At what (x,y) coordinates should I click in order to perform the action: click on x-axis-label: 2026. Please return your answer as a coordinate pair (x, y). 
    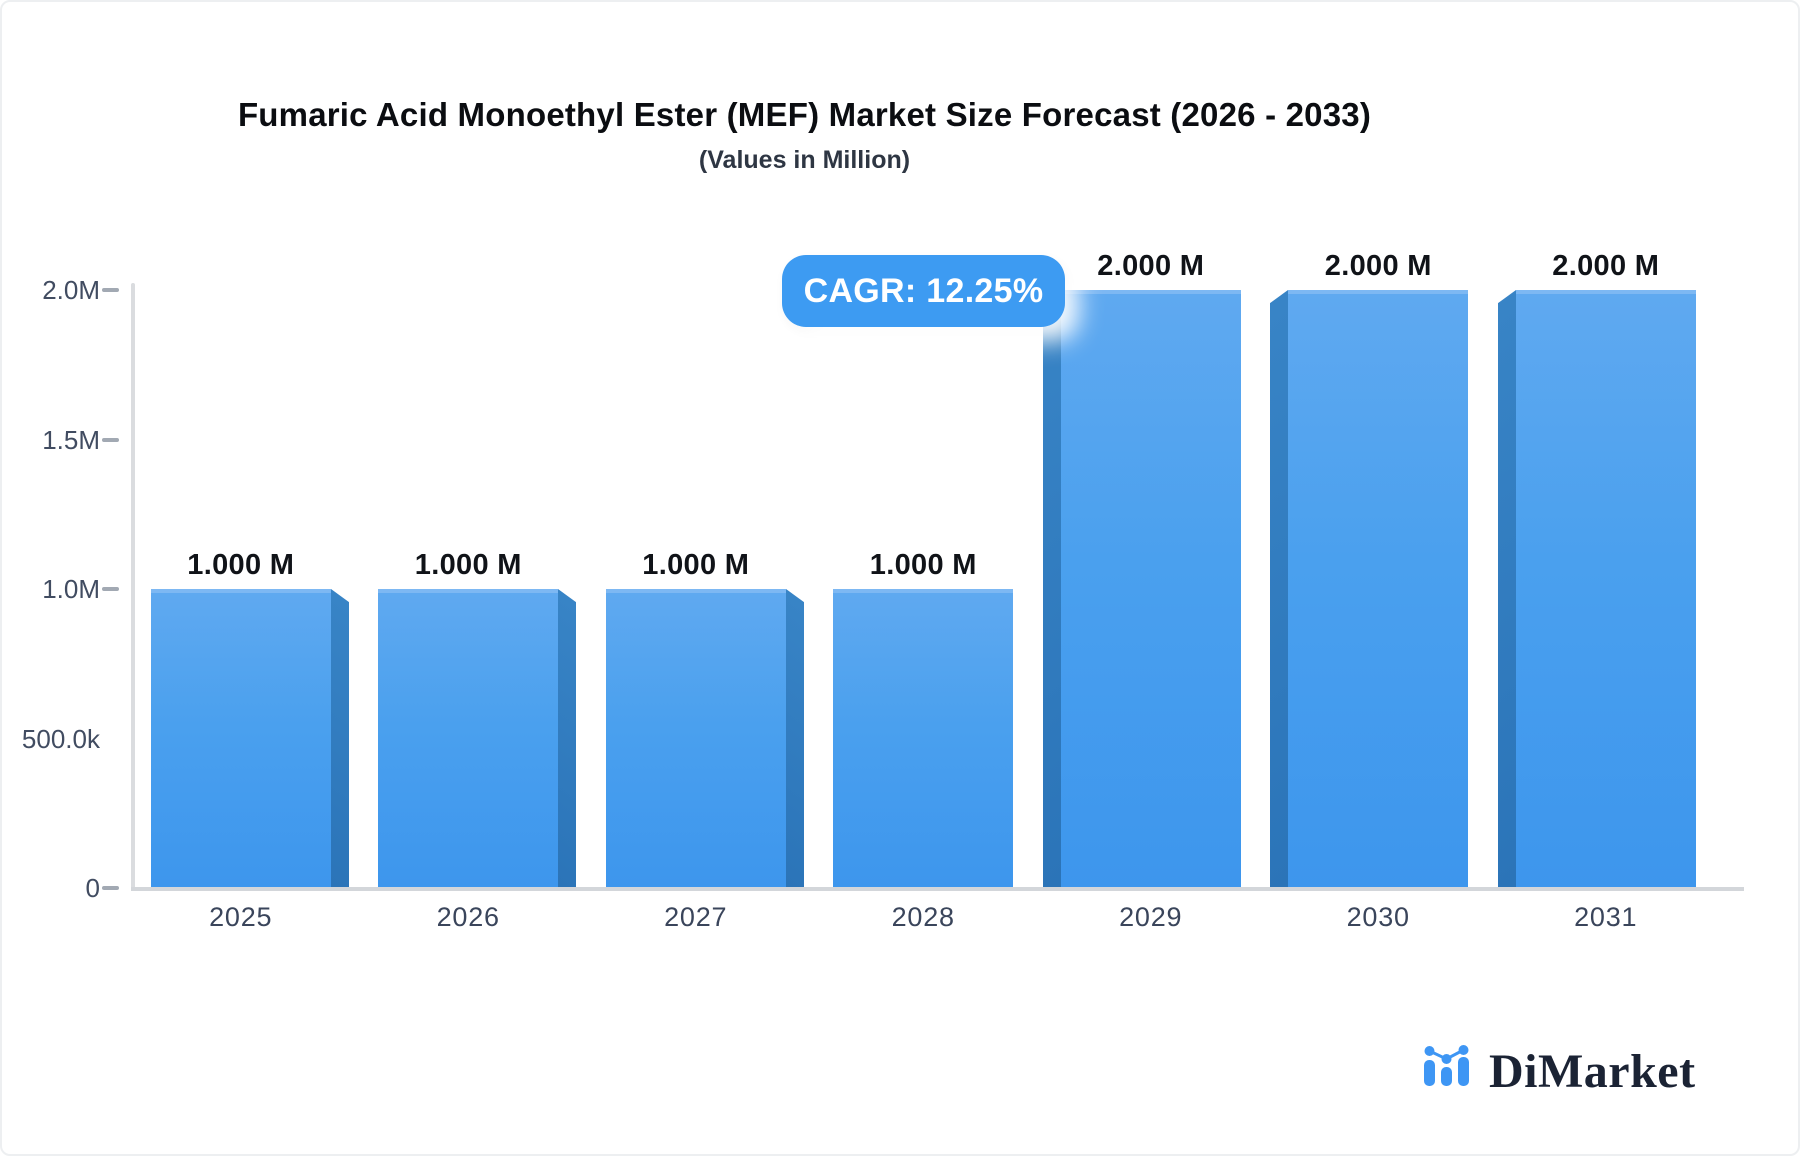
    Looking at the image, I should click on (468, 917).